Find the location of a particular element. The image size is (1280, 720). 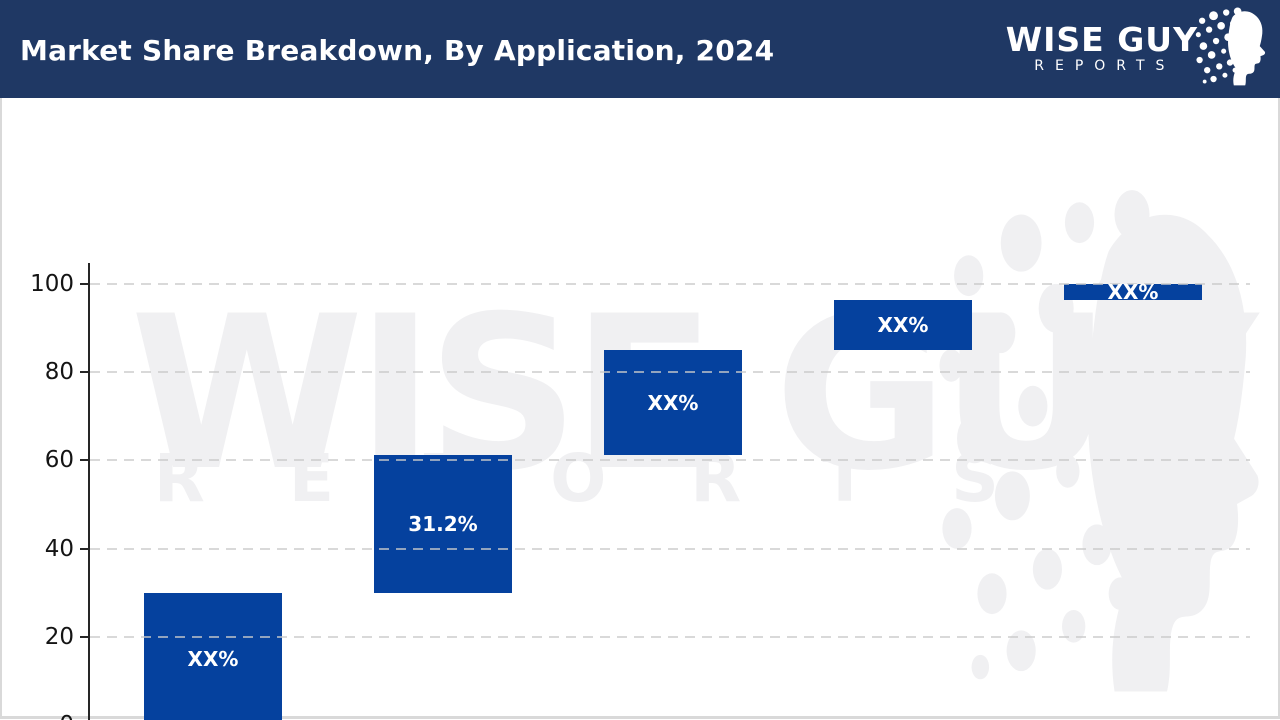

y-tick-label: 20 is located at coordinates (59, 636).